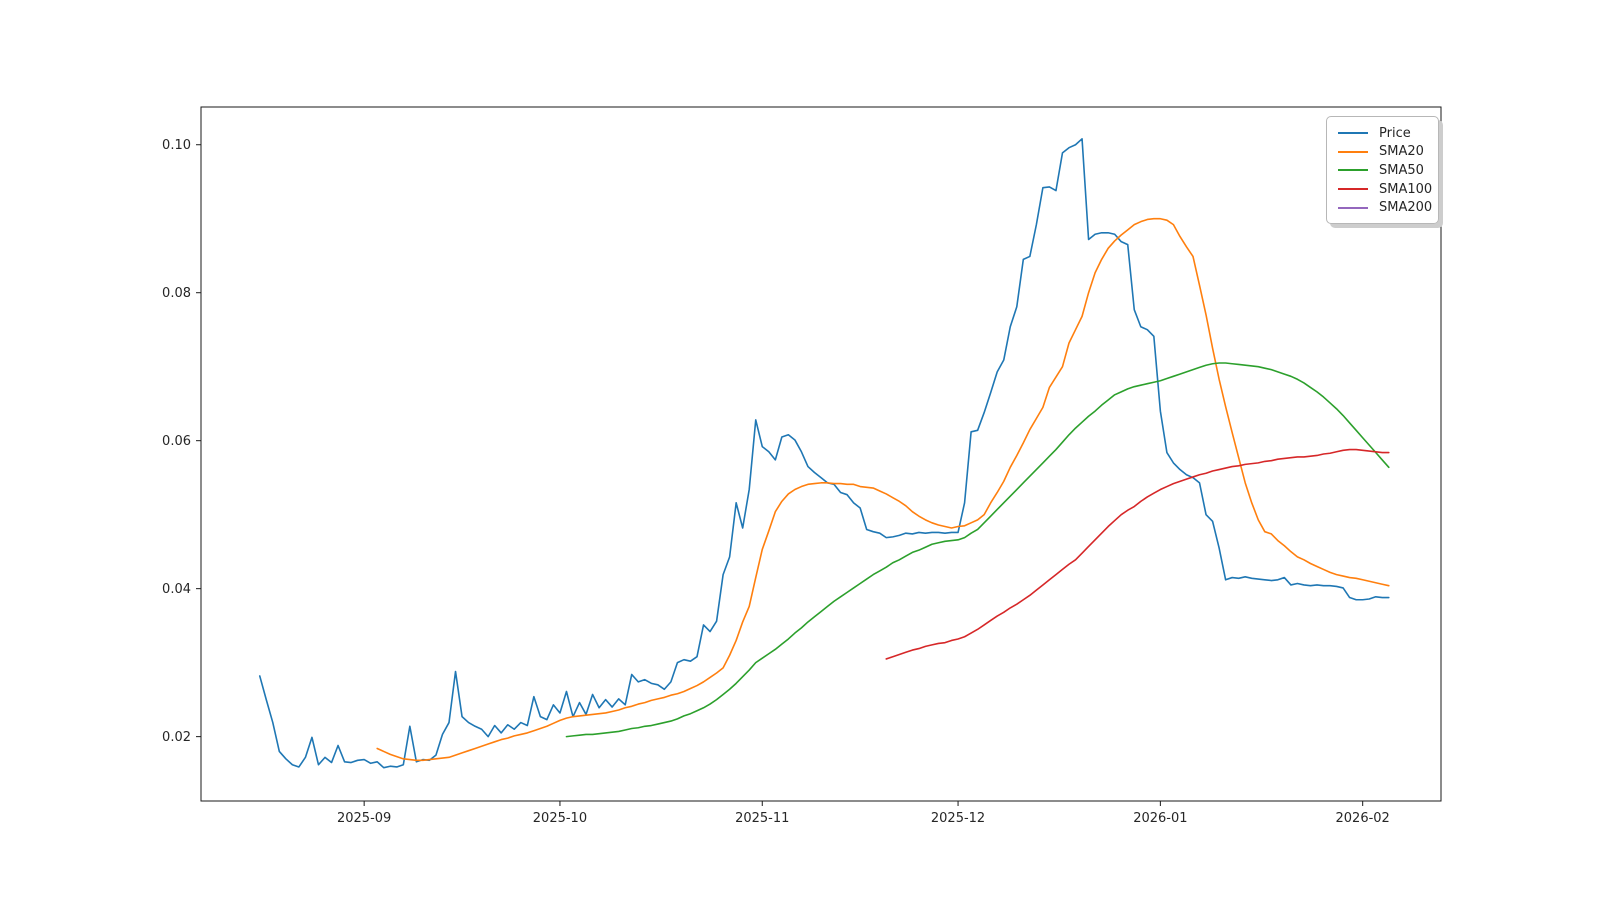 This screenshot has height=900, width=1600. I want to click on legend-label: Price, so click(1395, 133).